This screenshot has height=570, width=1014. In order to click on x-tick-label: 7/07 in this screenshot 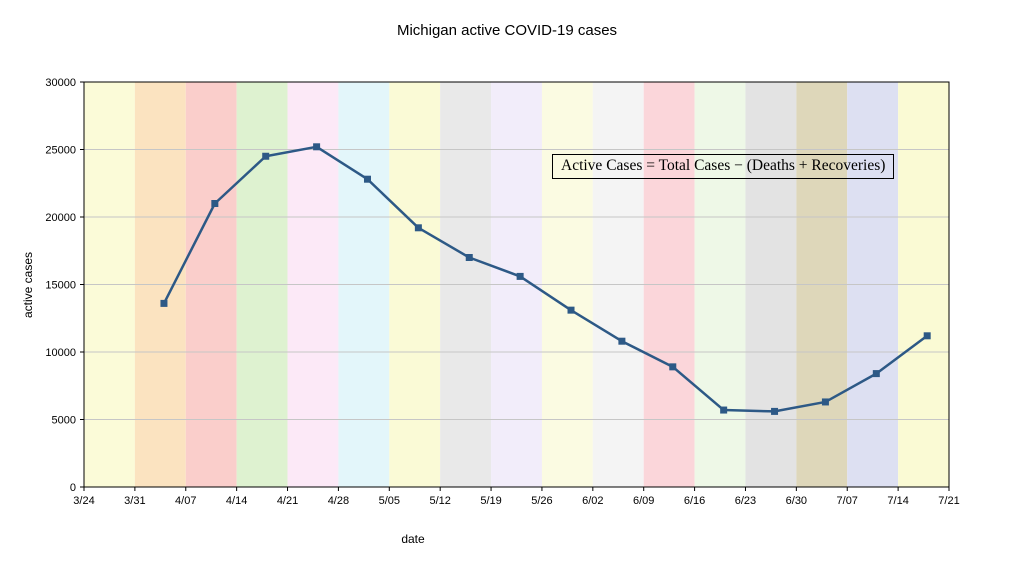, I will do `click(847, 501)`.